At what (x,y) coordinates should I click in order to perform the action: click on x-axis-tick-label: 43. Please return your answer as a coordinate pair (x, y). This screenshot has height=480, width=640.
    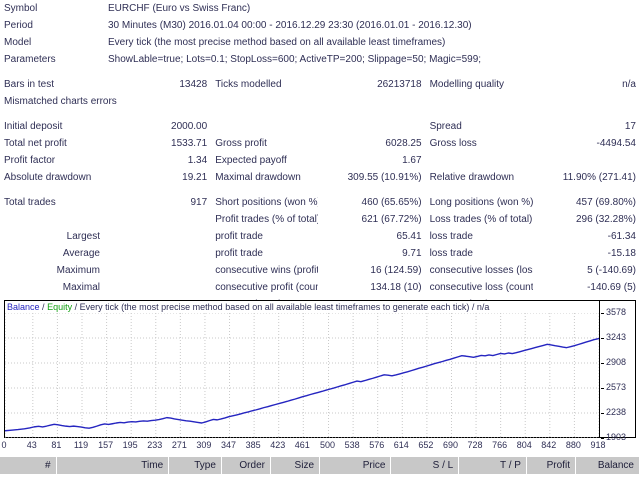
    Looking at the image, I should click on (31, 445).